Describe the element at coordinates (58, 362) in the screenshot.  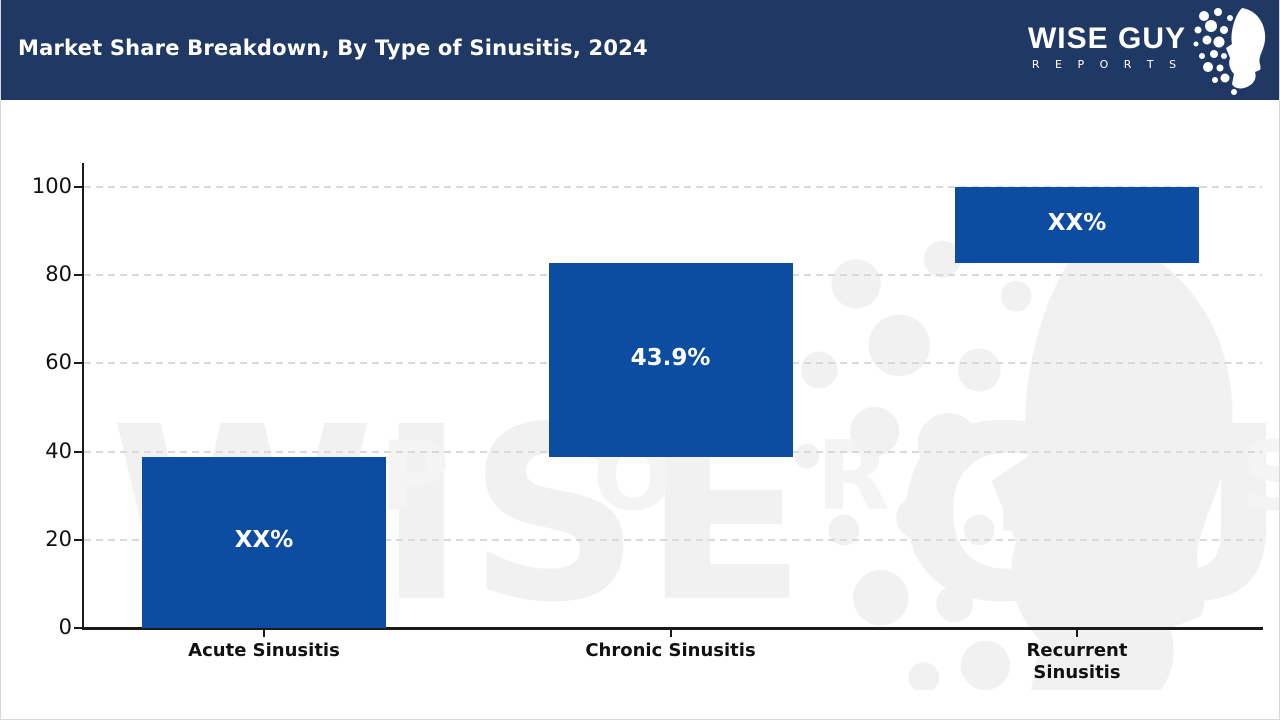
I see `y-tick-label-60: 60` at that location.